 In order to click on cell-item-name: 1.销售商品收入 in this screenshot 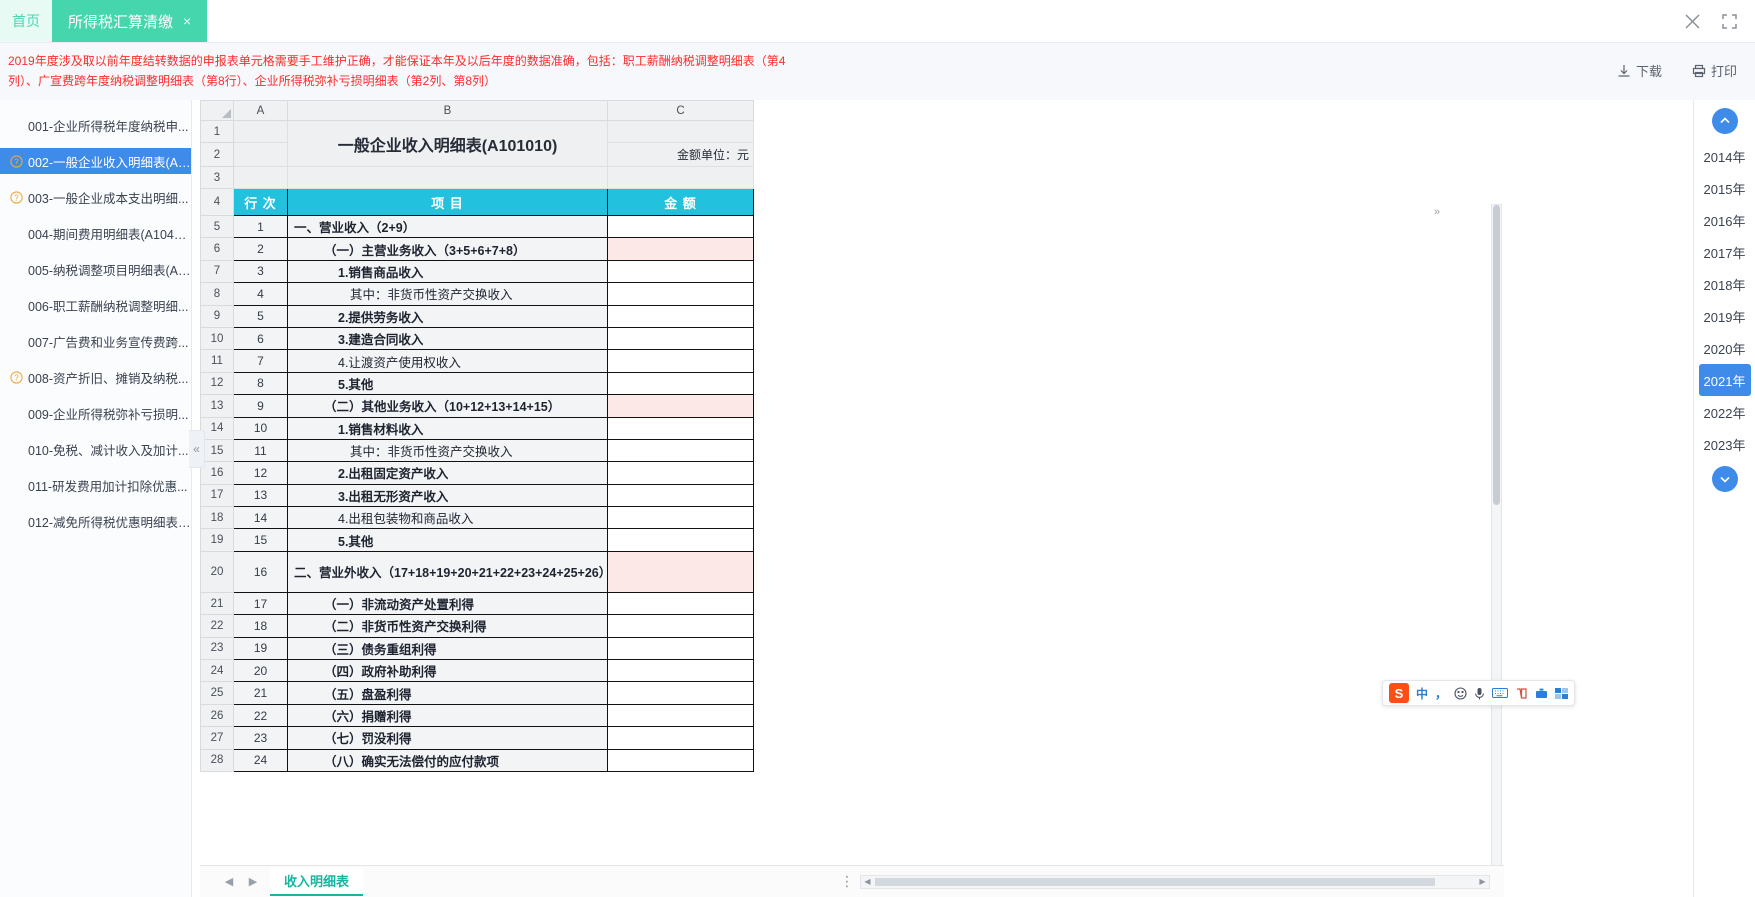, I will do `click(447, 271)`.